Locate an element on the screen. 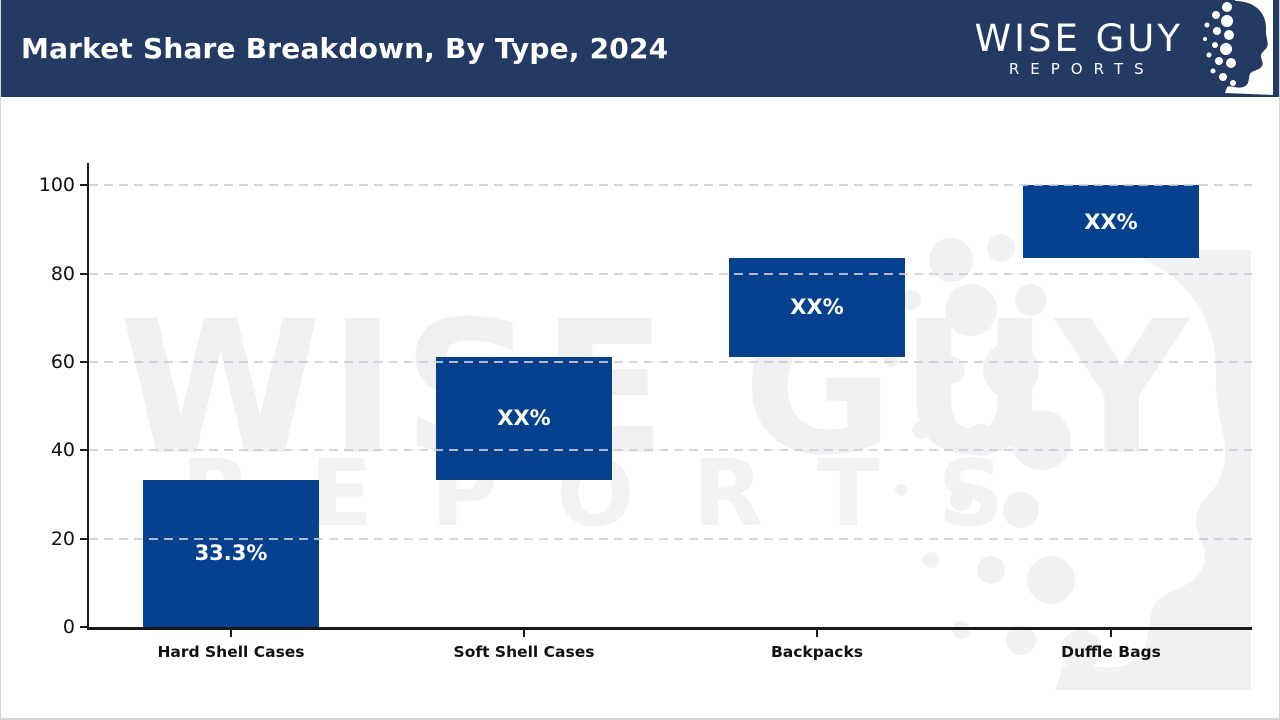 The height and width of the screenshot is (720, 1280). y-axis-spine is located at coordinates (88, 396).